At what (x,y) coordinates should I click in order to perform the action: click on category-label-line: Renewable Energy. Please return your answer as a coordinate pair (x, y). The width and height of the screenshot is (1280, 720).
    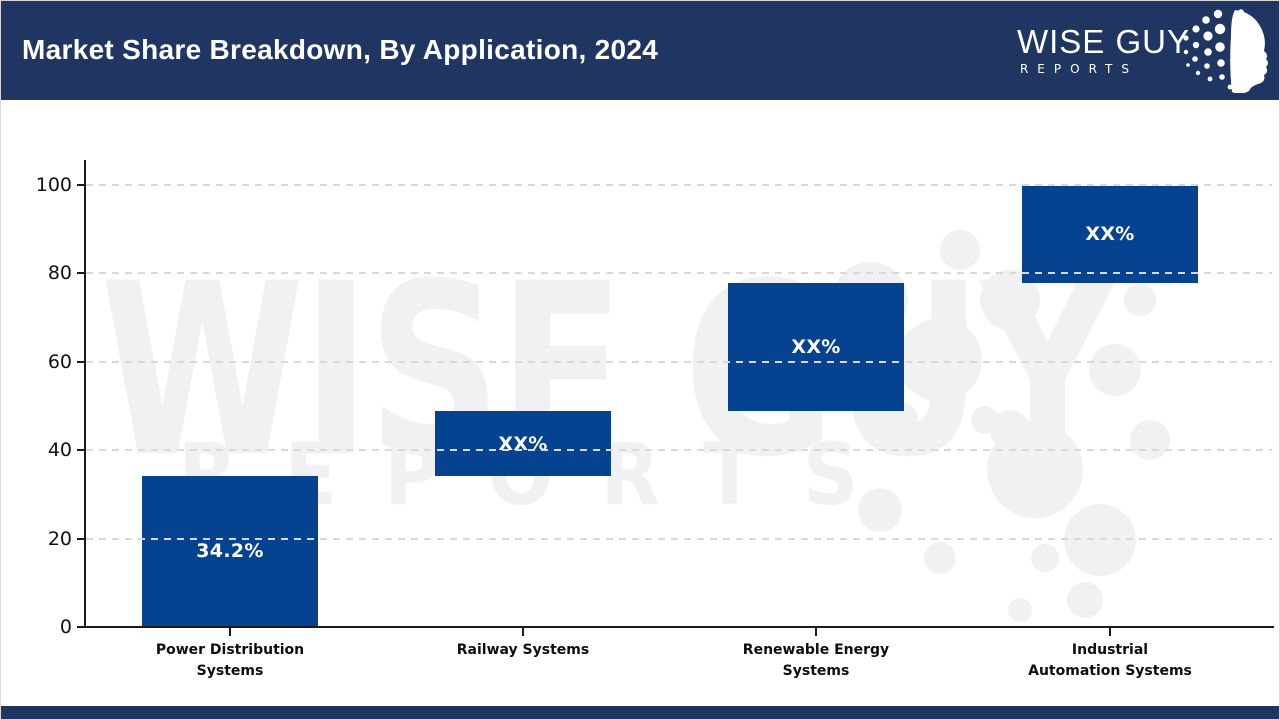
    Looking at the image, I should click on (816, 650).